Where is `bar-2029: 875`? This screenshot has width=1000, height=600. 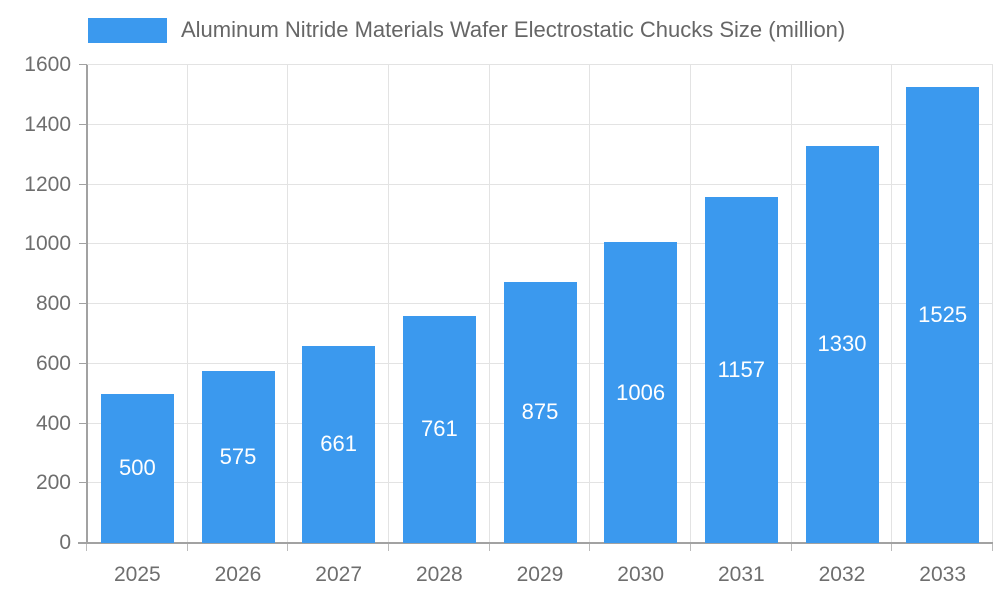 bar-2029: 875 is located at coordinates (540, 412).